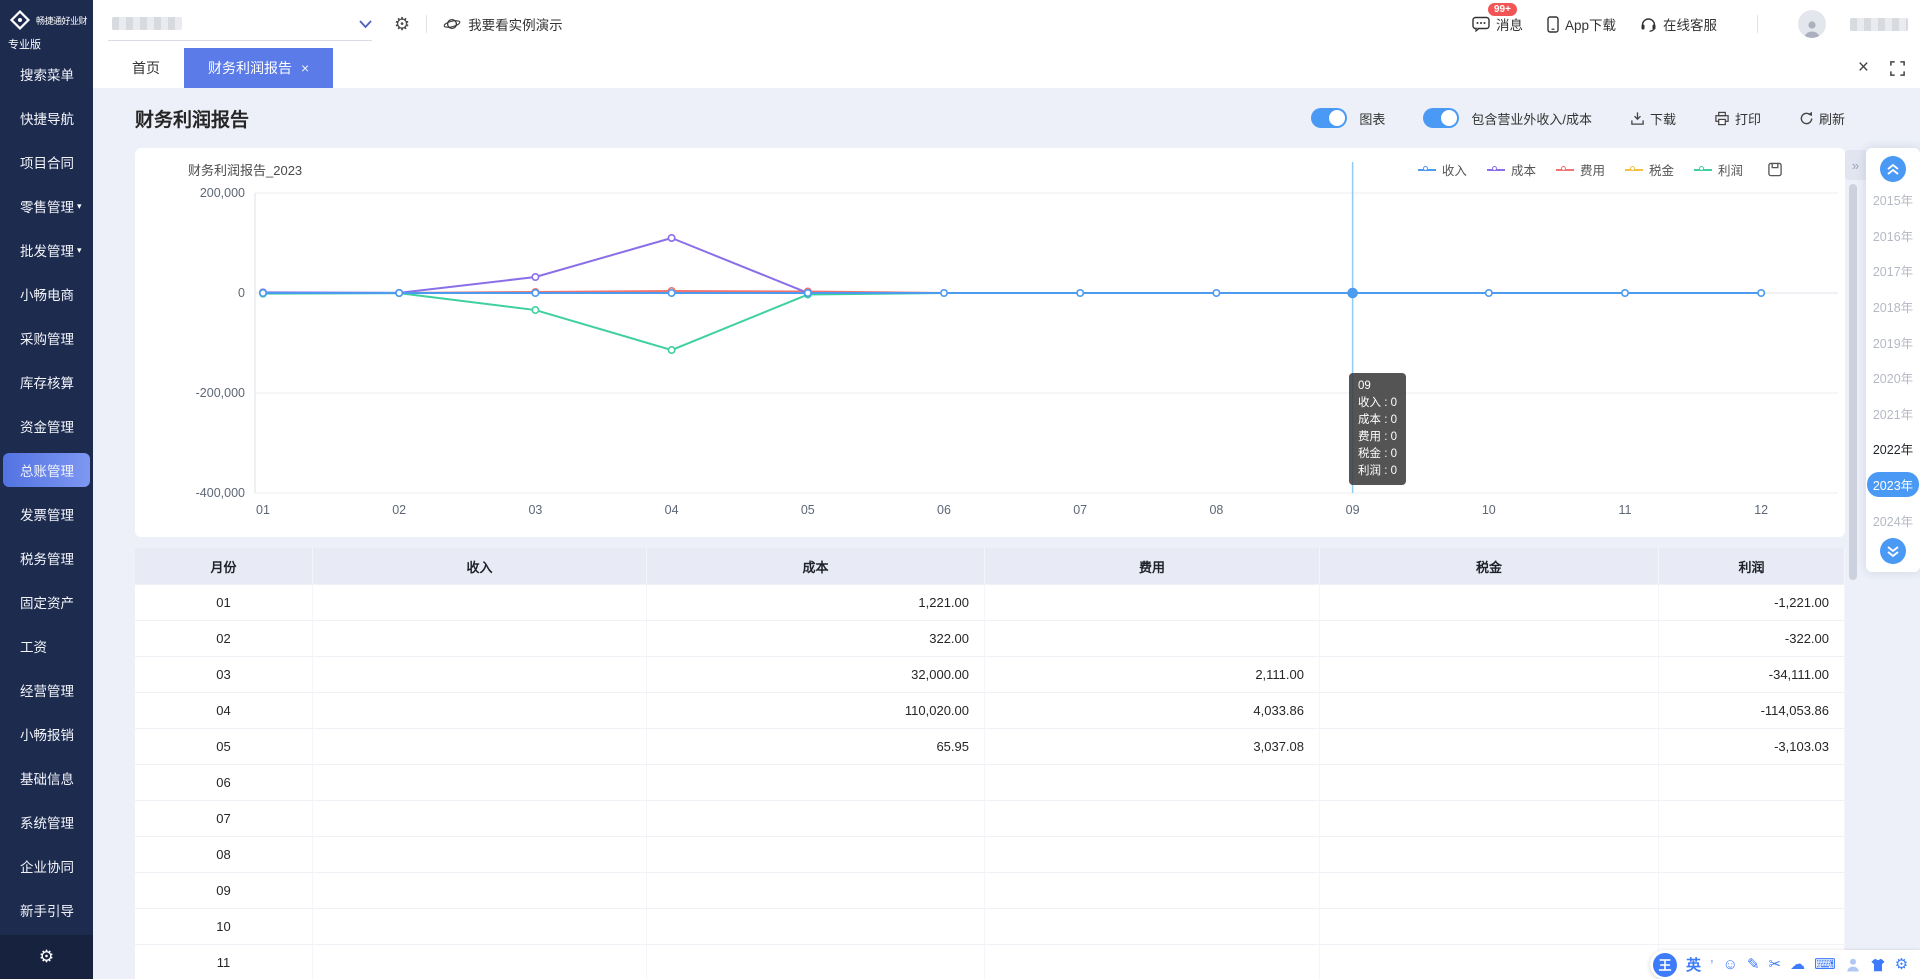 The image size is (1920, 979). I want to click on account-selector, so click(240, 24).